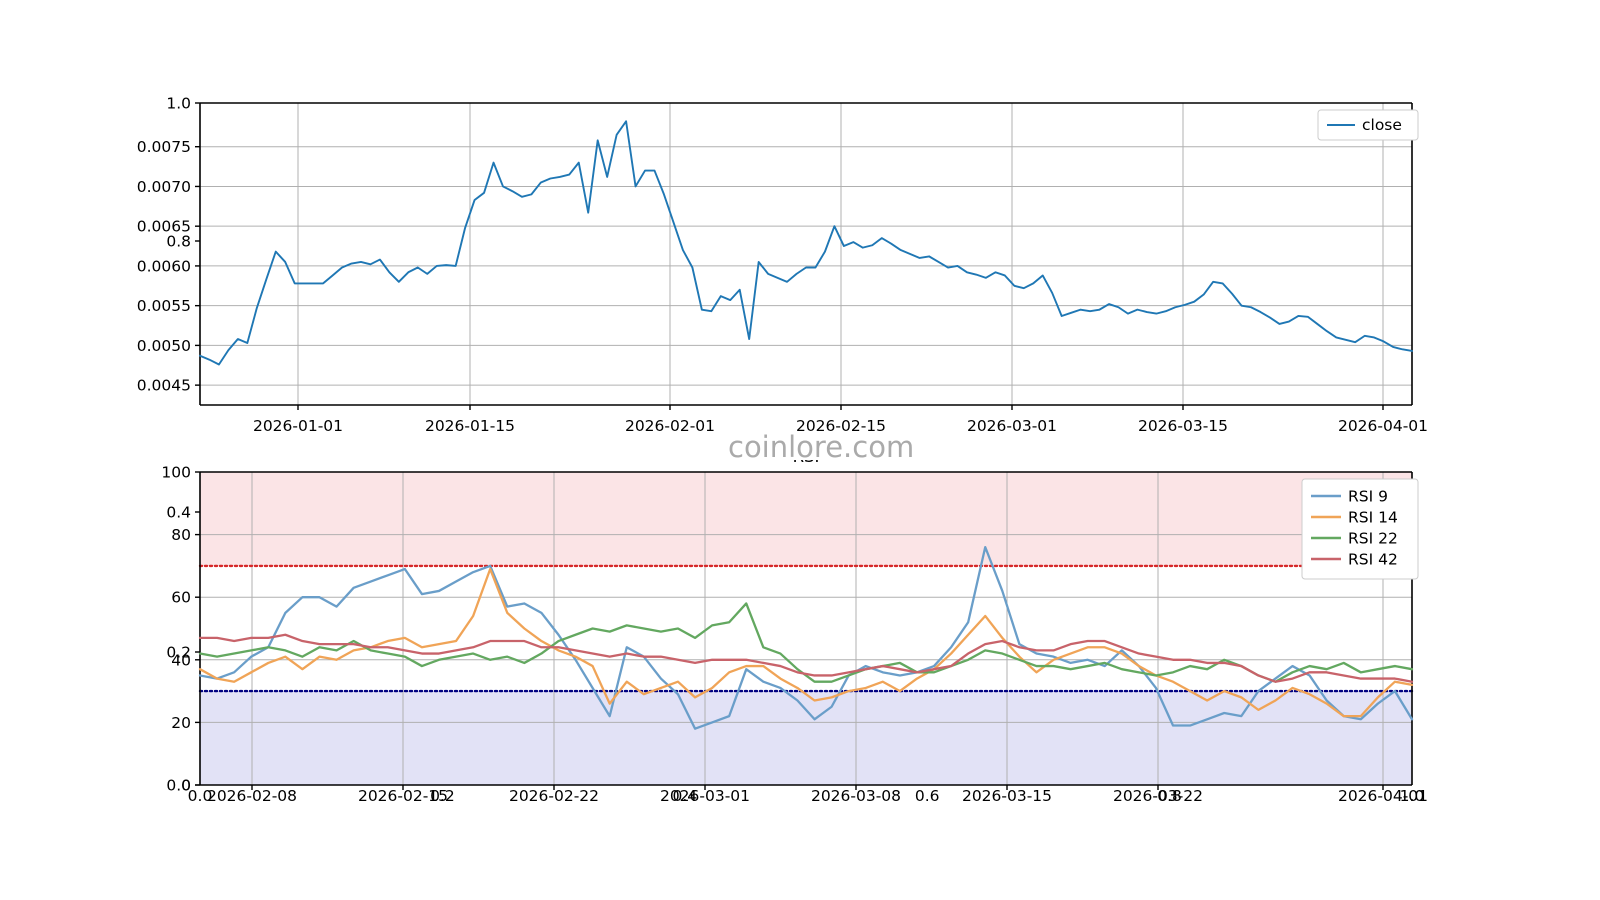 The image size is (1600, 900). I want to click on legend-label-rsi9: RSI 9, so click(1368, 497).